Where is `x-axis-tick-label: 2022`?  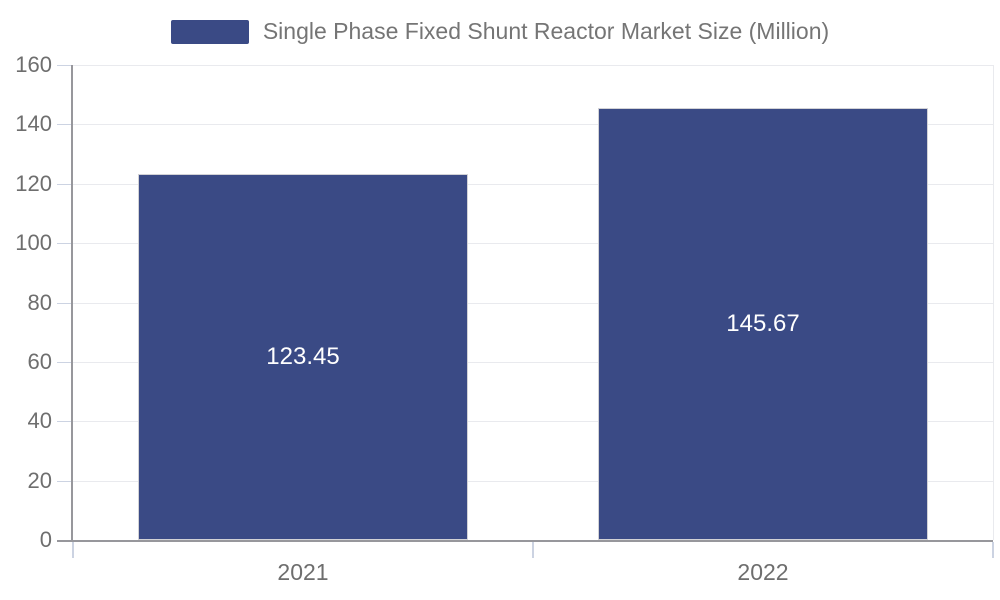 x-axis-tick-label: 2022 is located at coordinates (763, 572).